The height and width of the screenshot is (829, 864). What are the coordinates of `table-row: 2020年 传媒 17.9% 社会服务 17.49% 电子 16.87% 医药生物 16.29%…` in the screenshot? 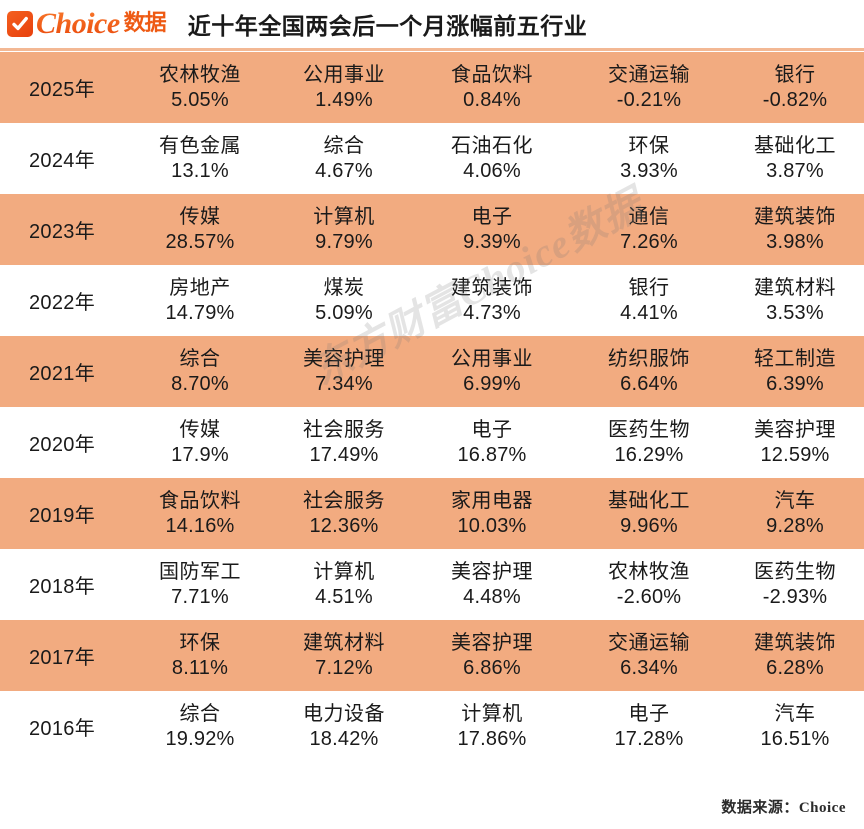 It's located at (432, 442).